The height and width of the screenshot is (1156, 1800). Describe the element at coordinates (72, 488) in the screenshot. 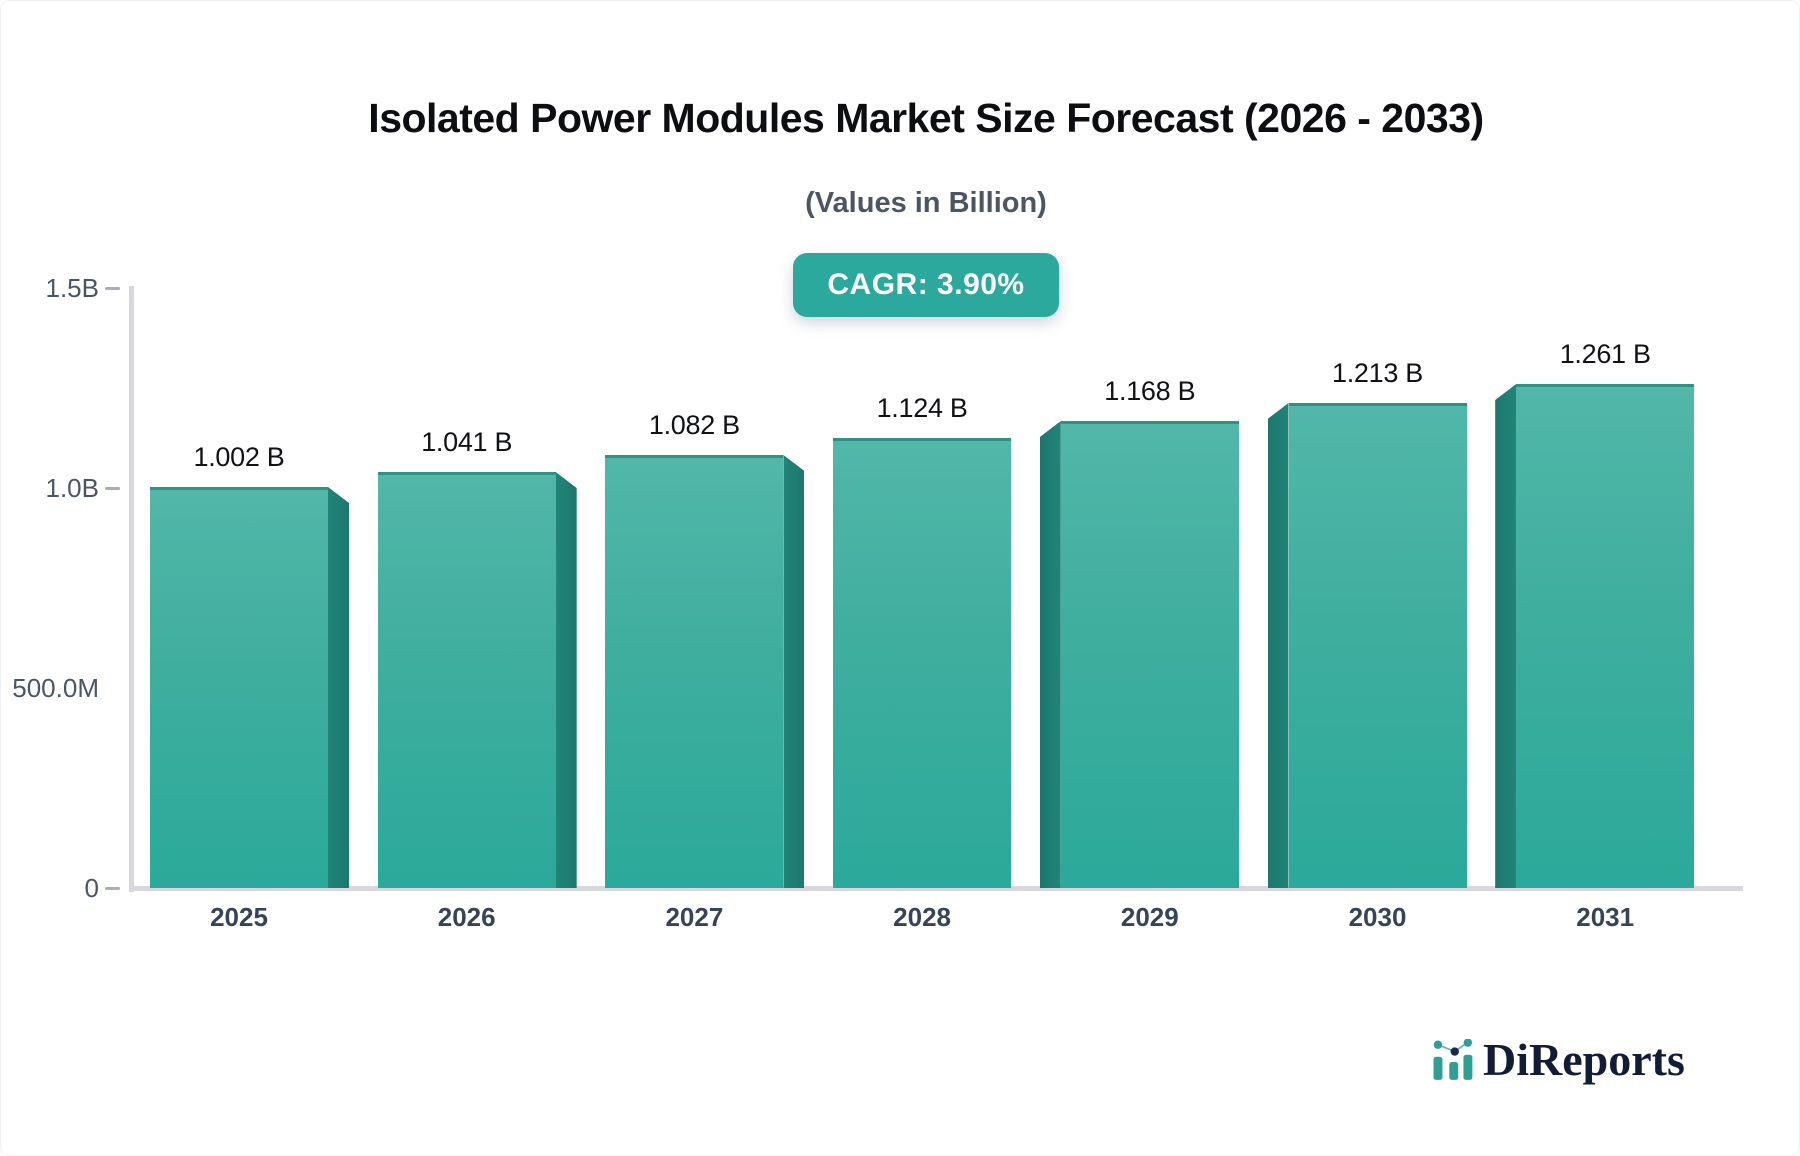

I see `y-axis-label: 1.0B` at that location.